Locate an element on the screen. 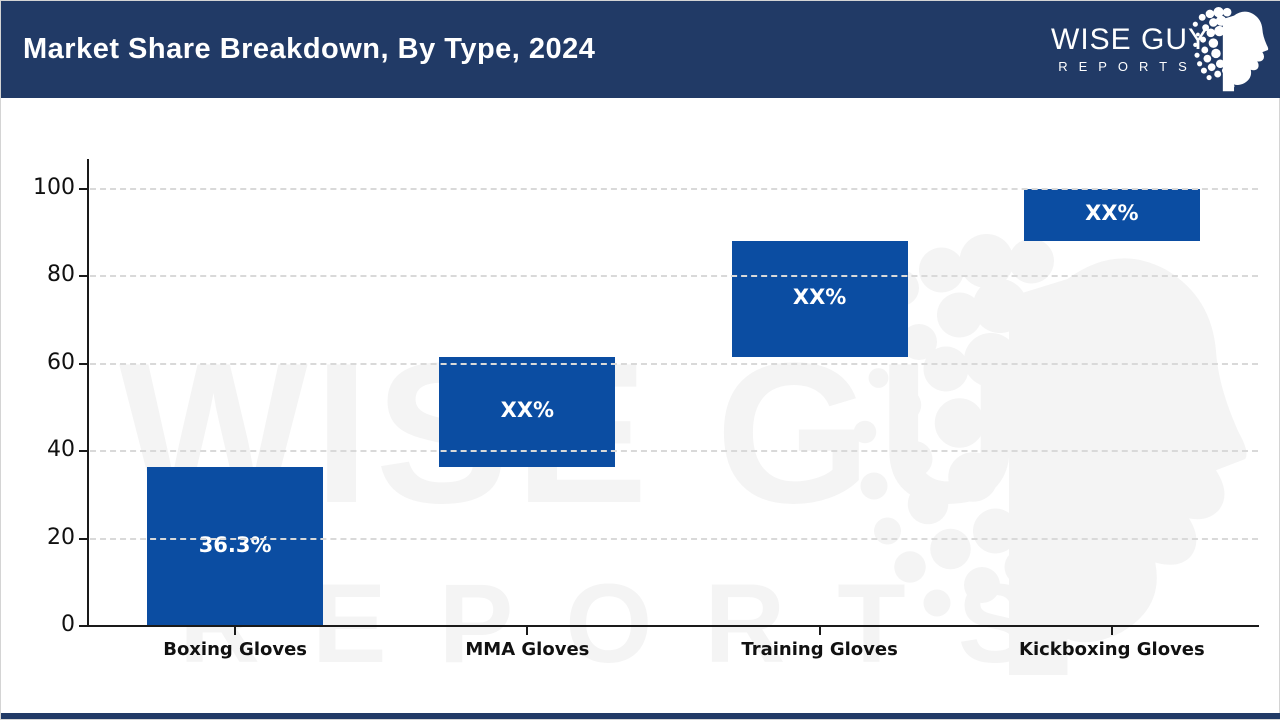 This screenshot has width=1280, height=720. y-tick-label: 20 is located at coordinates (61, 537).